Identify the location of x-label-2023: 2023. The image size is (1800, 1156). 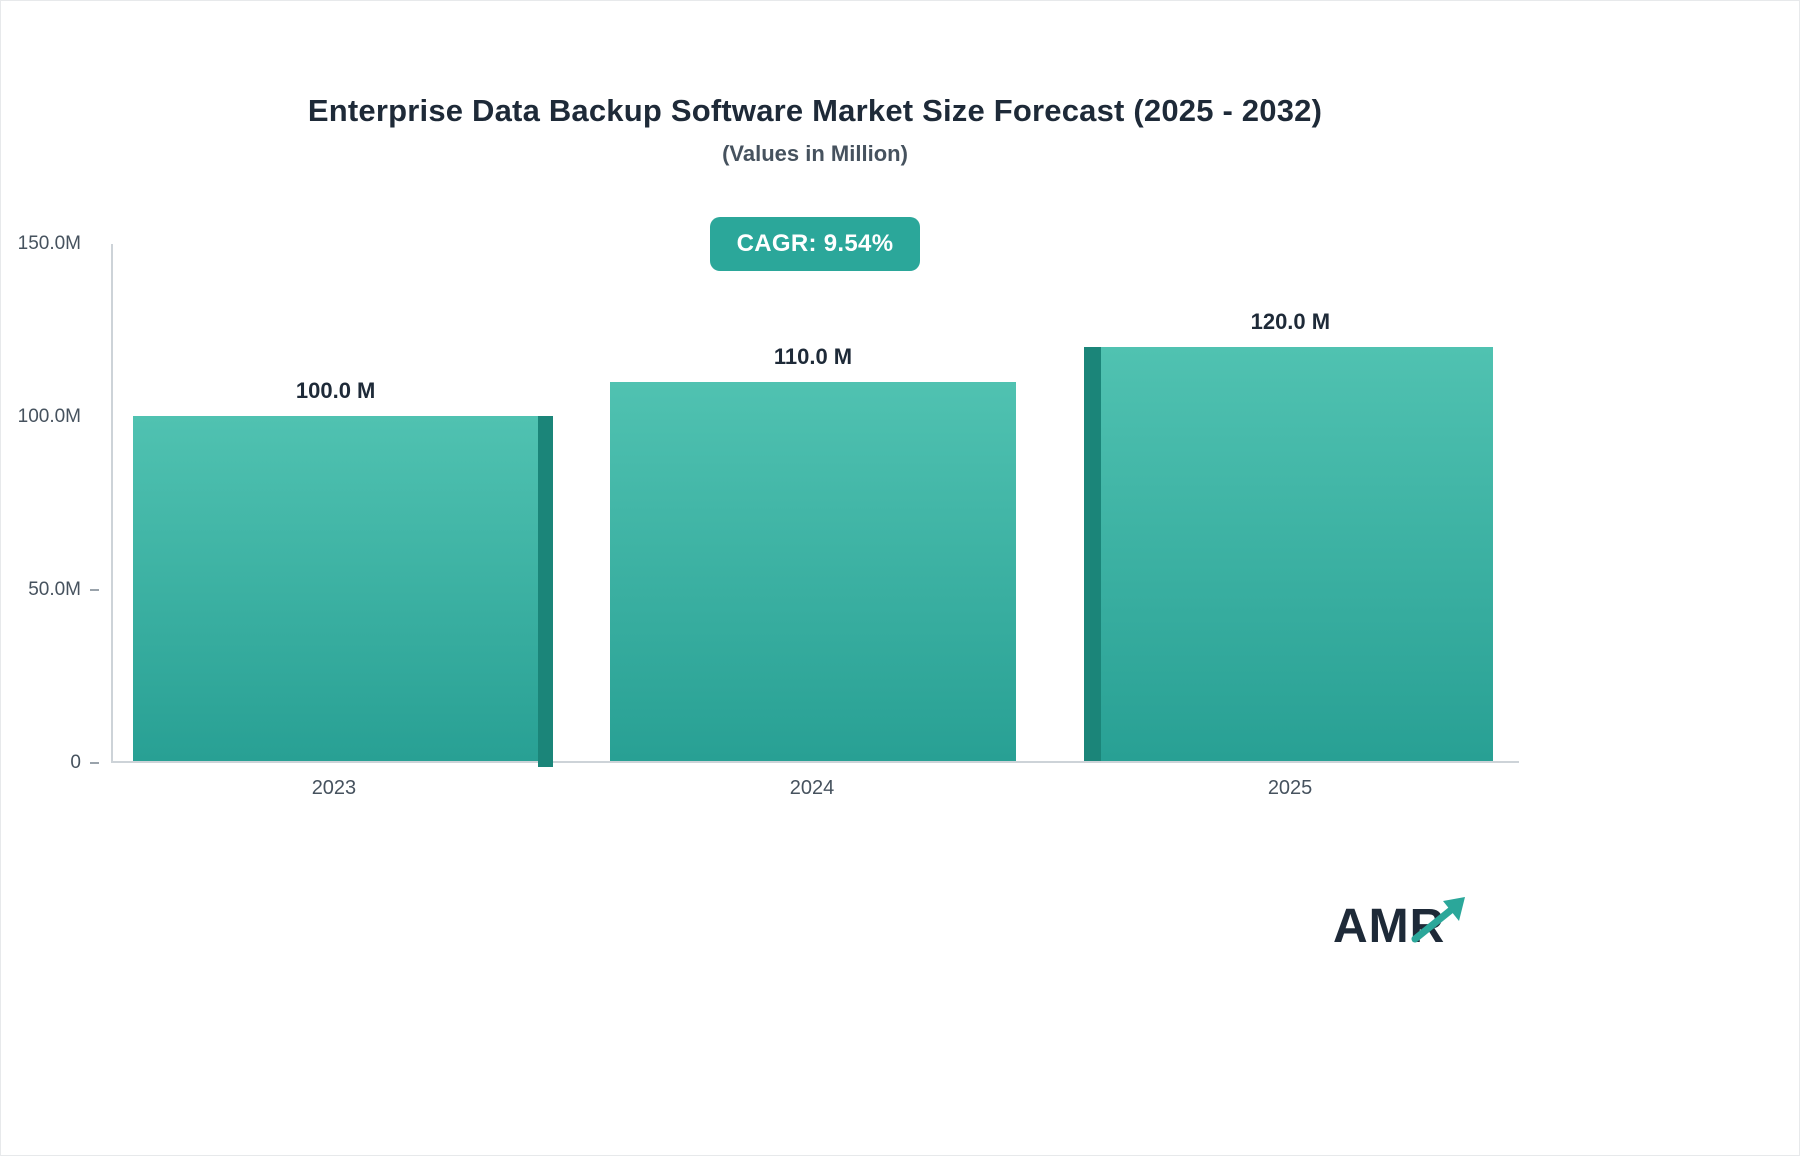
(334, 788).